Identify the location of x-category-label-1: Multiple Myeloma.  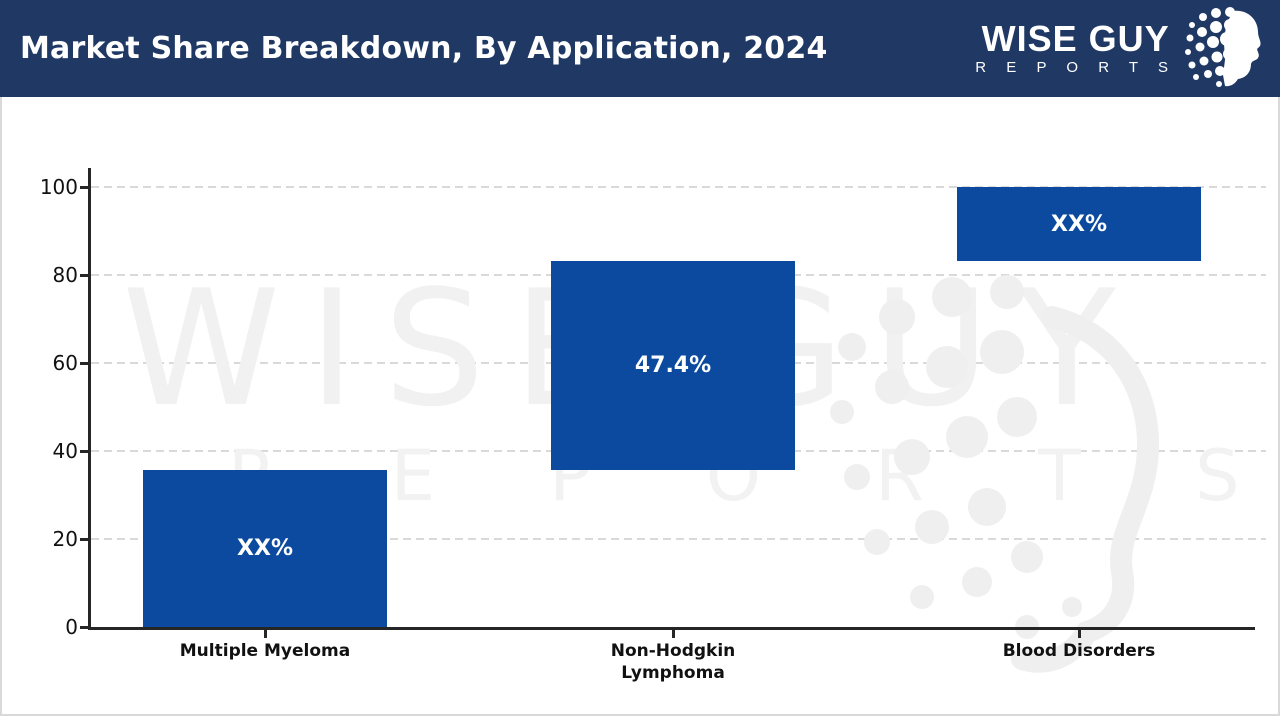
(265, 651).